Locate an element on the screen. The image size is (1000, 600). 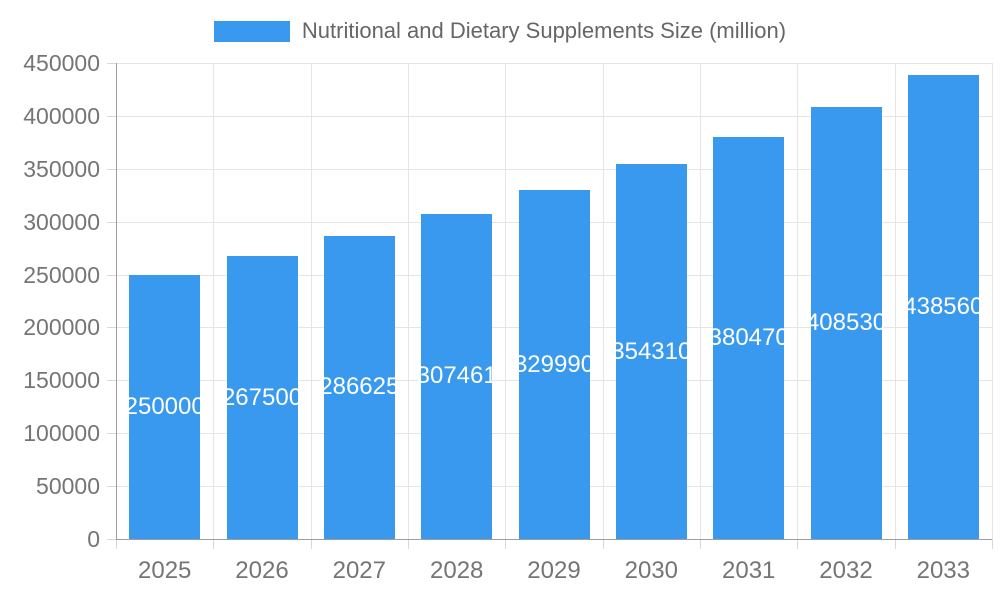
y-axis-tick-label: 200000 is located at coordinates (61, 327).